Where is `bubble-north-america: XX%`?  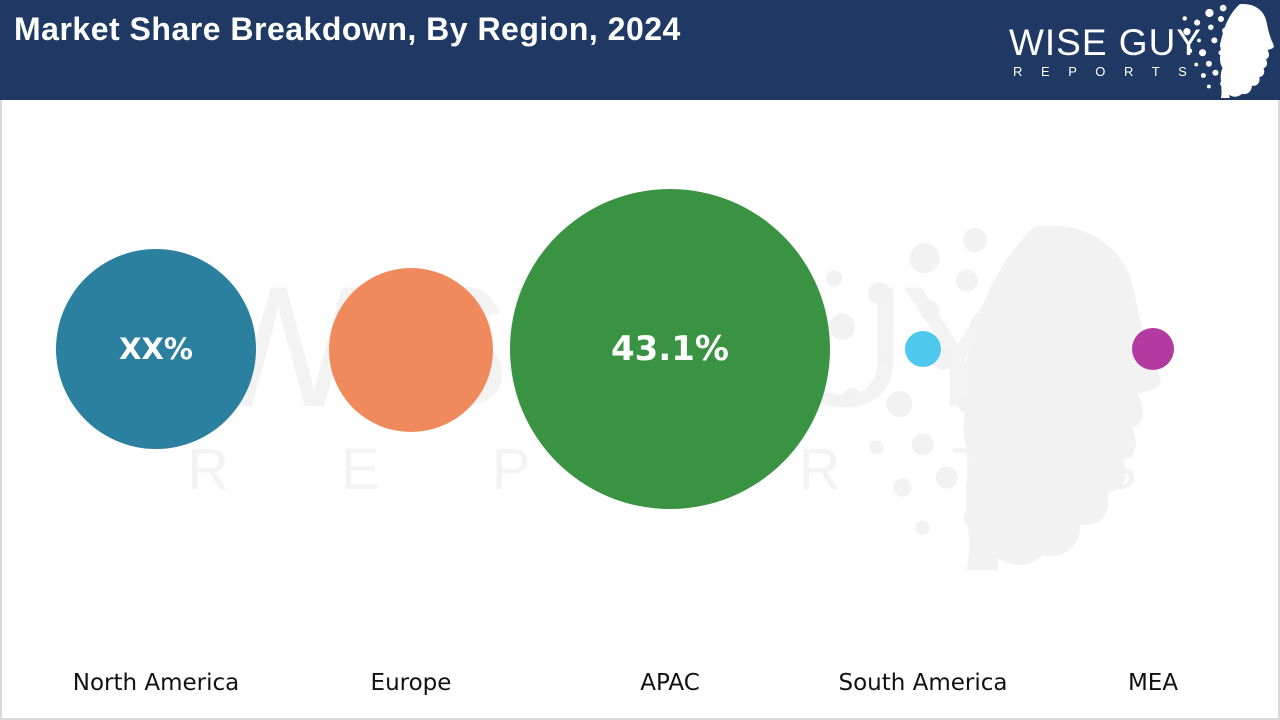
bubble-north-america: XX% is located at coordinates (156, 349).